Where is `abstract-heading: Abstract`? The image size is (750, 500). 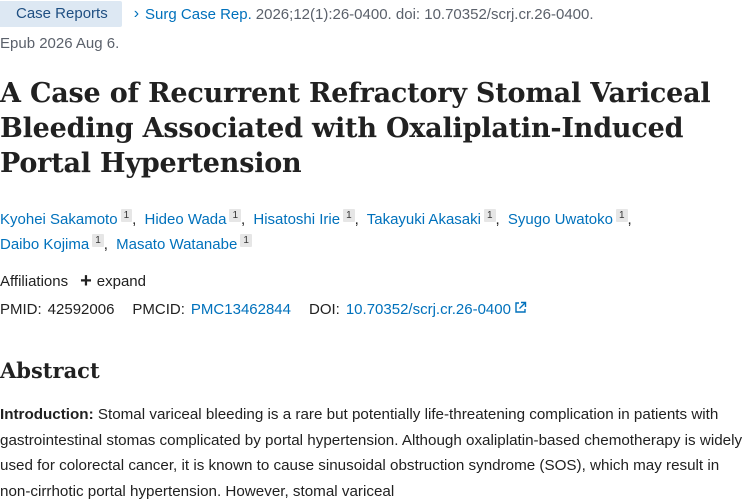 abstract-heading: Abstract is located at coordinates (50, 370).